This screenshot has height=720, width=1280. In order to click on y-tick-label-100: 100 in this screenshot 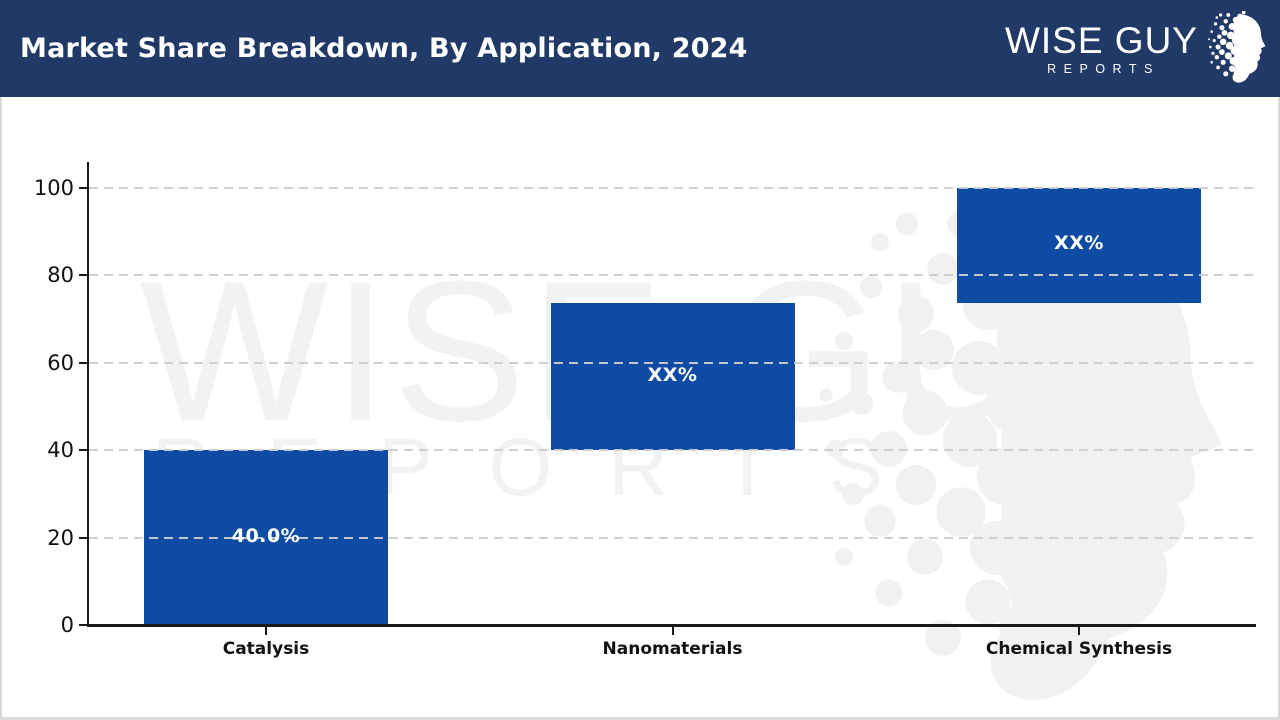, I will do `click(53, 187)`.